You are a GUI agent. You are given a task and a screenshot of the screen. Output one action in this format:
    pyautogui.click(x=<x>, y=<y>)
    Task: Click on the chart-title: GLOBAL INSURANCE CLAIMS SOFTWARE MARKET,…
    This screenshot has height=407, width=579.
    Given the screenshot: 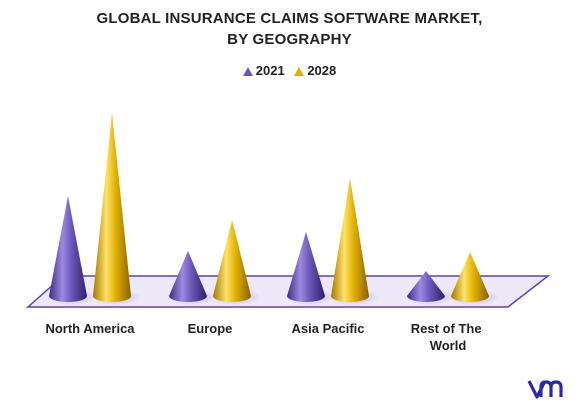 What is the action you would take?
    pyautogui.click(x=289, y=29)
    